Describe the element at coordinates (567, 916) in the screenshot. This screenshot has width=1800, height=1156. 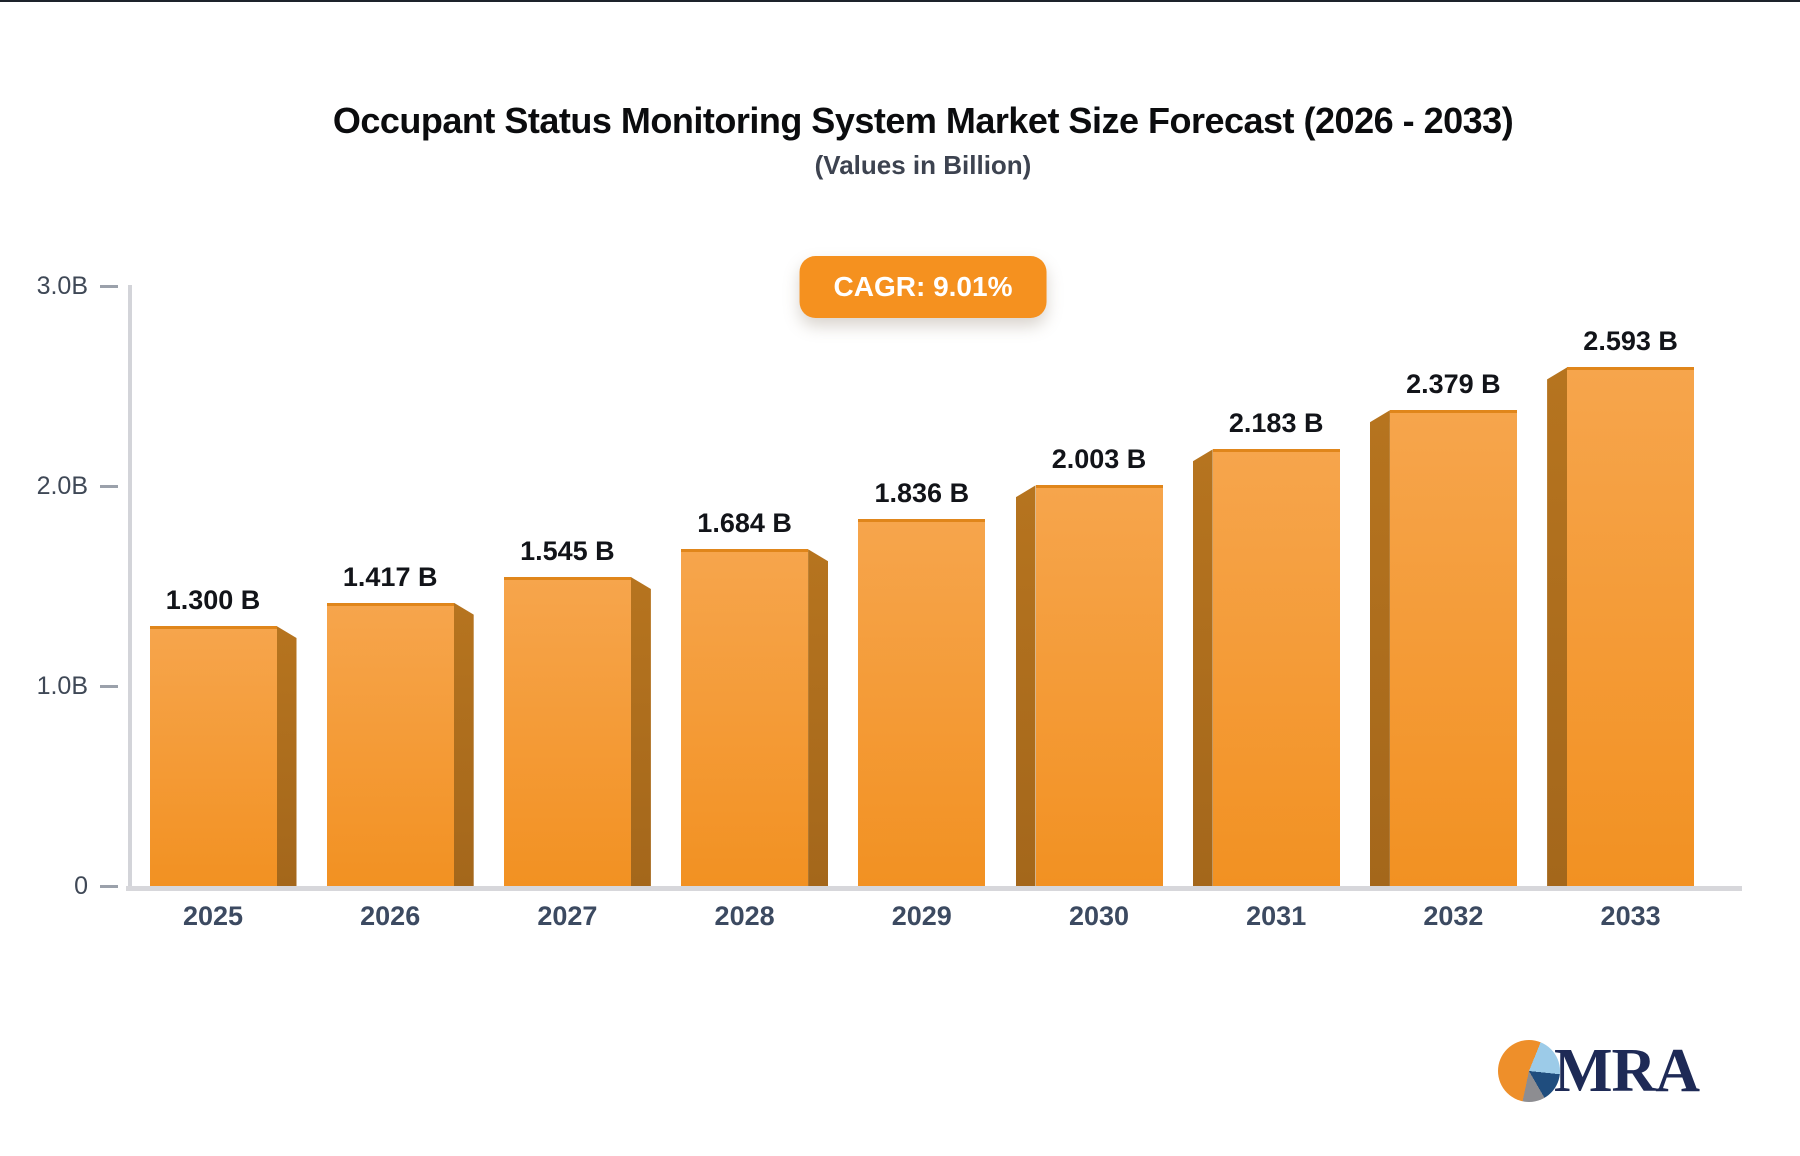
I see `x-axis-label: 2027` at that location.